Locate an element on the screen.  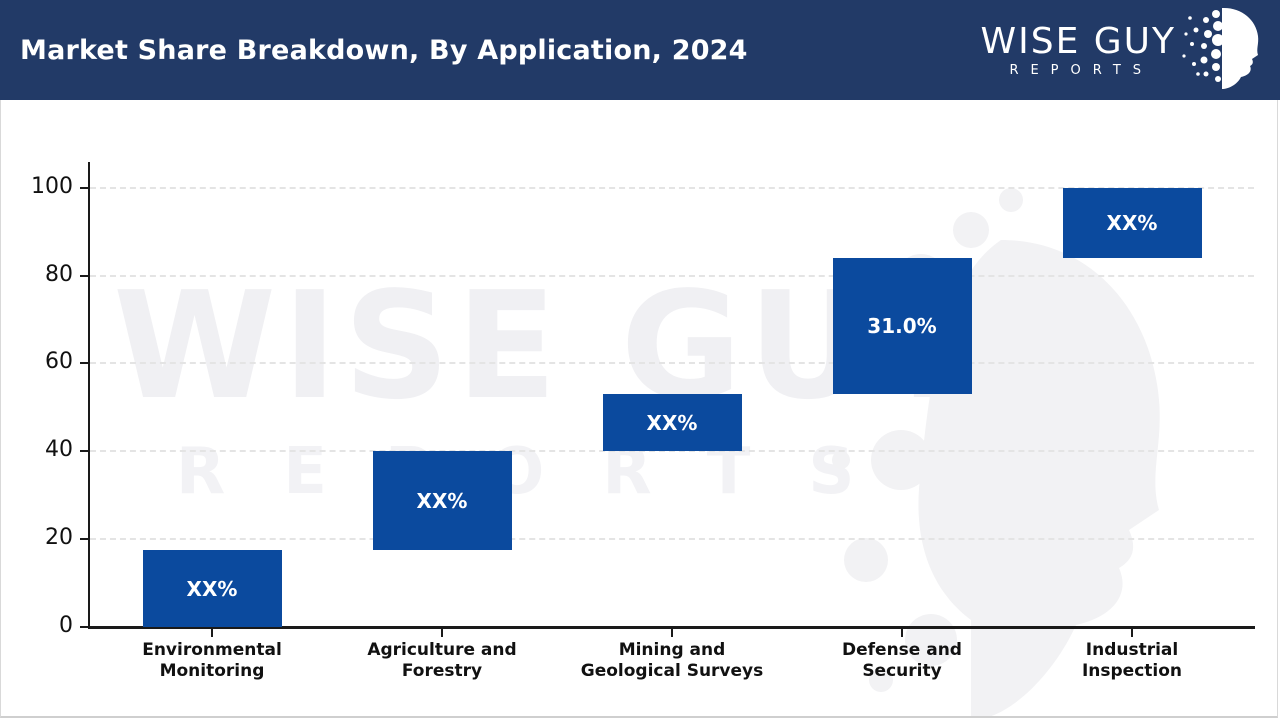
x-axis-label-line: Monitoring is located at coordinates (212, 671).